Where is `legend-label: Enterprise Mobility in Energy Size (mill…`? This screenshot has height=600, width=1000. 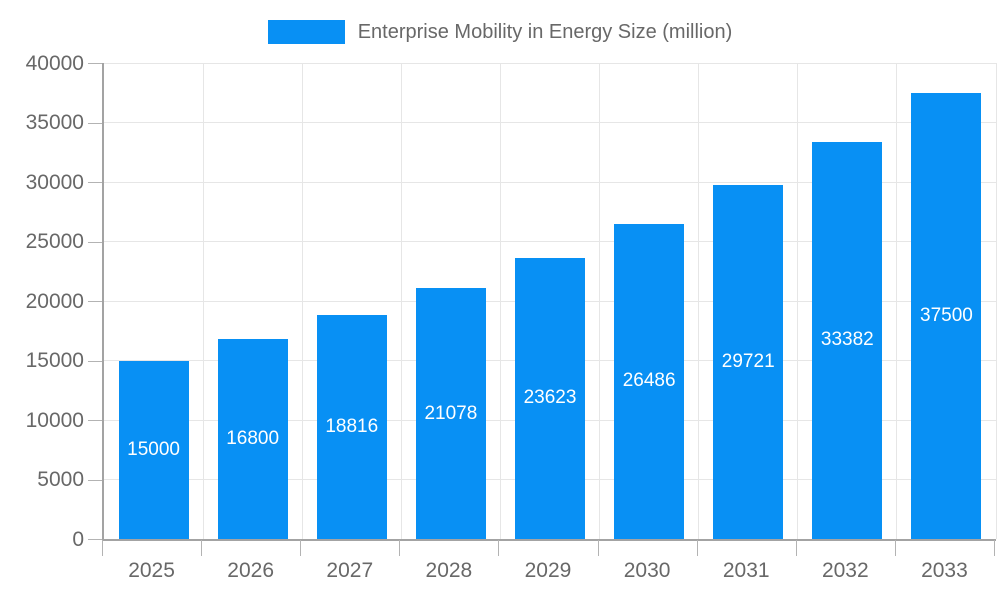
legend-label: Enterprise Mobility in Energy Size (mill… is located at coordinates (545, 31).